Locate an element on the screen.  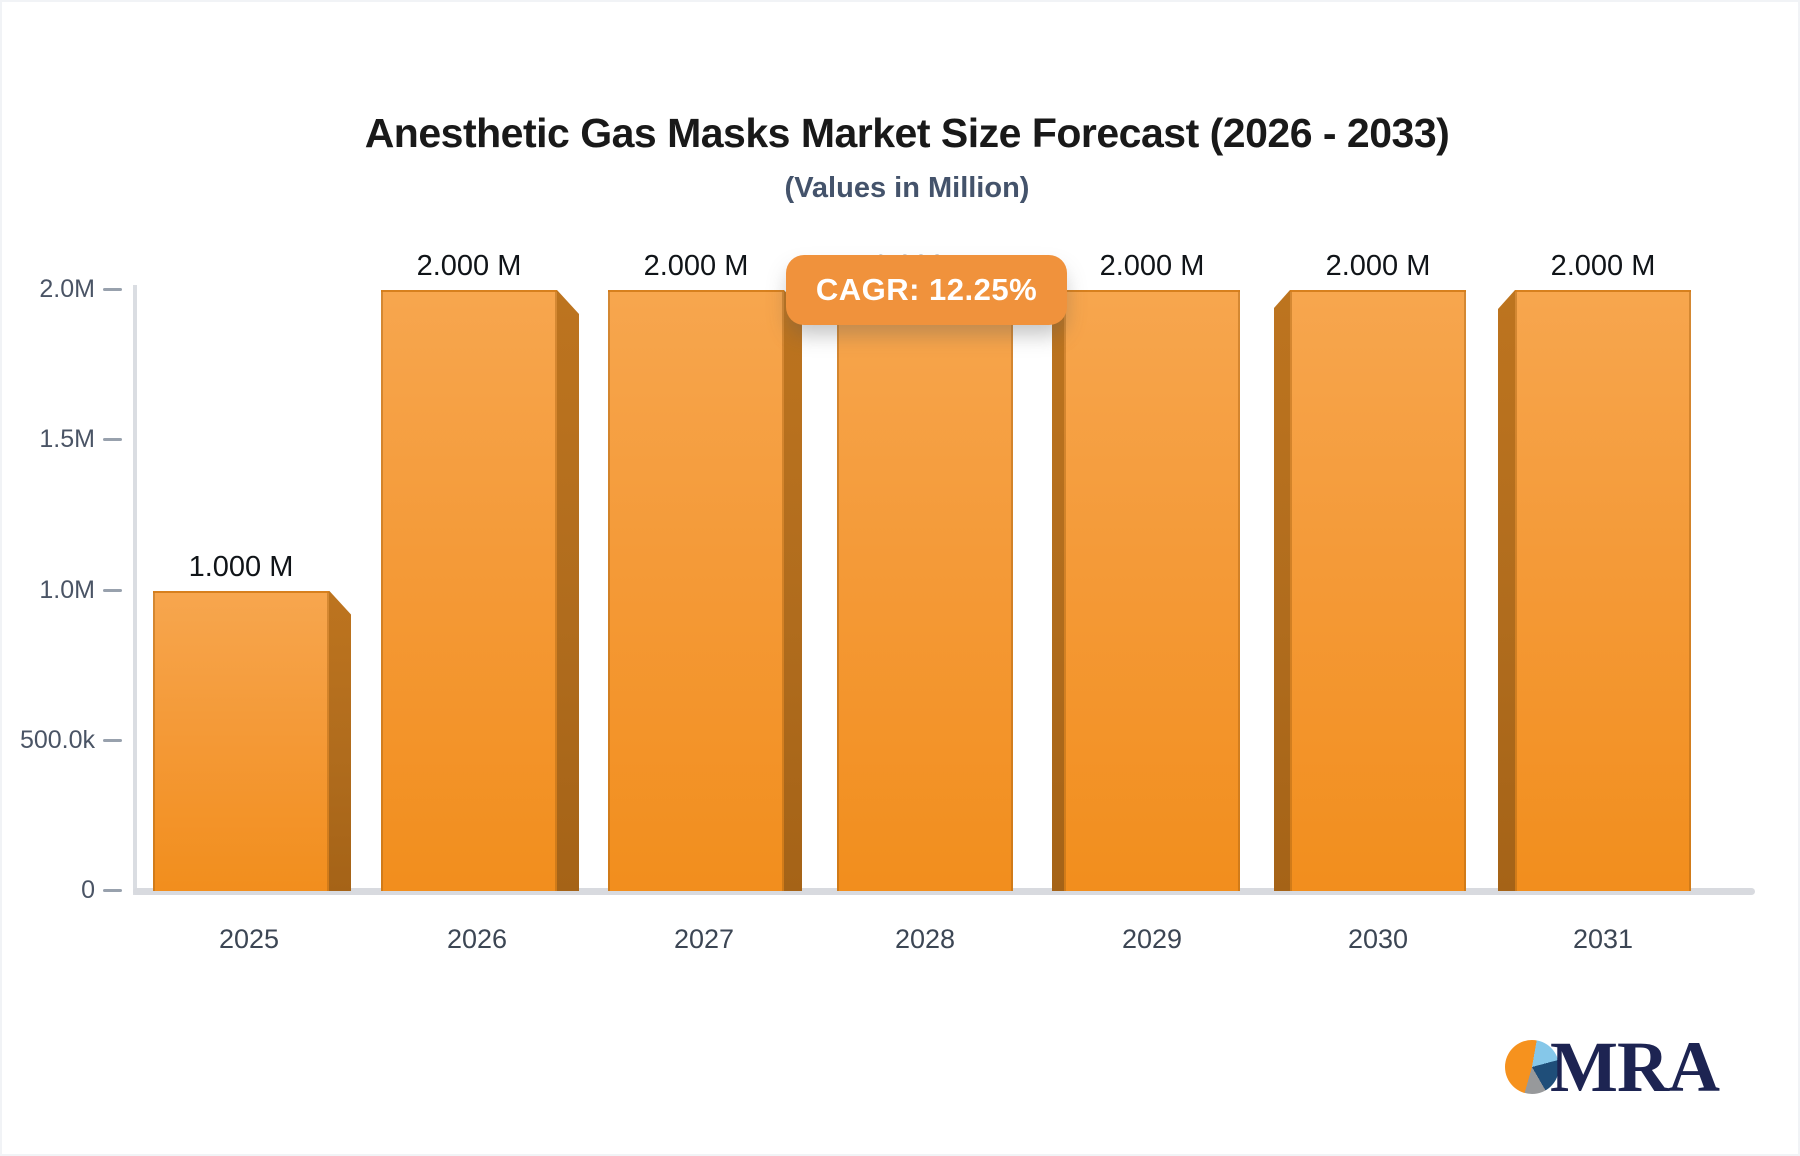
bar-value-label-2029: 2.000 M is located at coordinates (1152, 266).